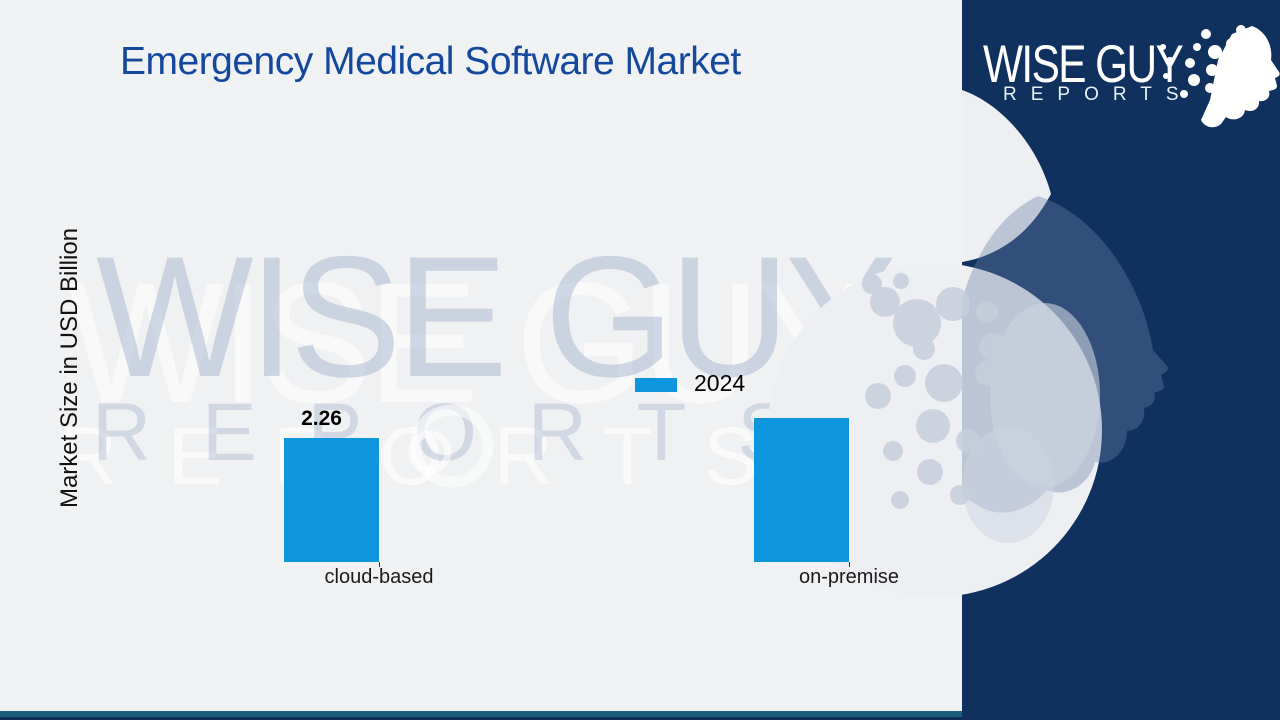  Describe the element at coordinates (640, 718) in the screenshot. I see `footer-navy-strip` at that location.